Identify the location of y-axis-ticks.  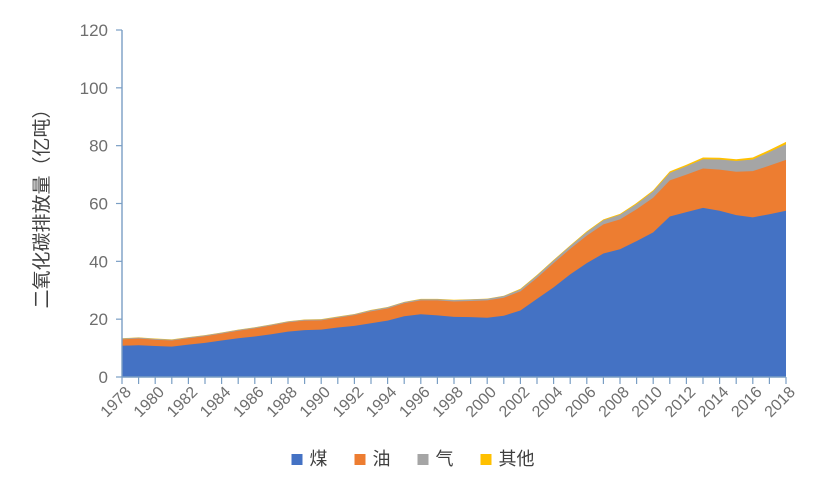
(119, 203).